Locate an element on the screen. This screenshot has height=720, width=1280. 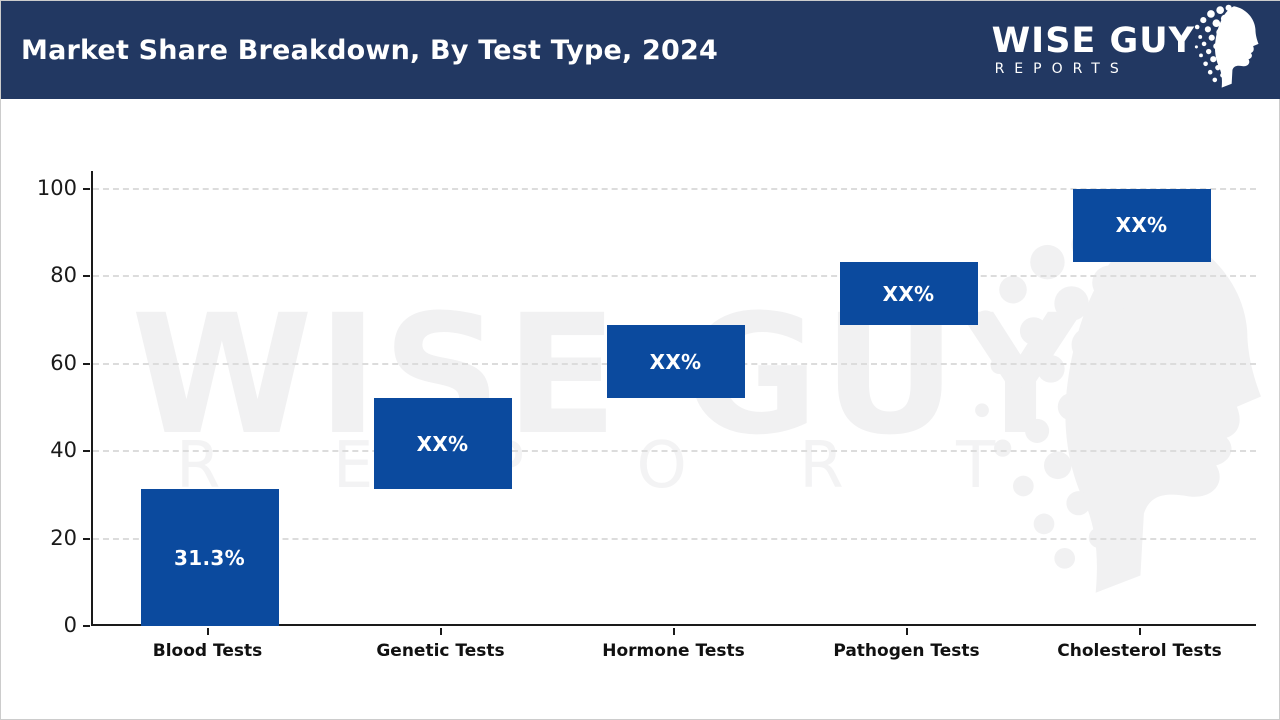
brand-name: WISE GUY is located at coordinates (1093, 41).